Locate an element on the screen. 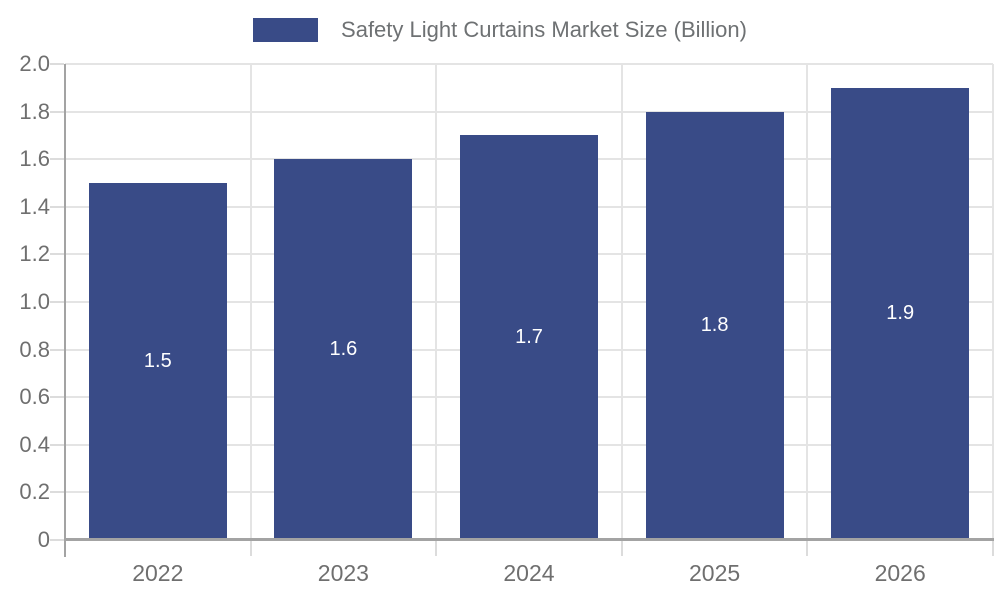  y-tick-label: 0.8 is located at coordinates (34, 349).